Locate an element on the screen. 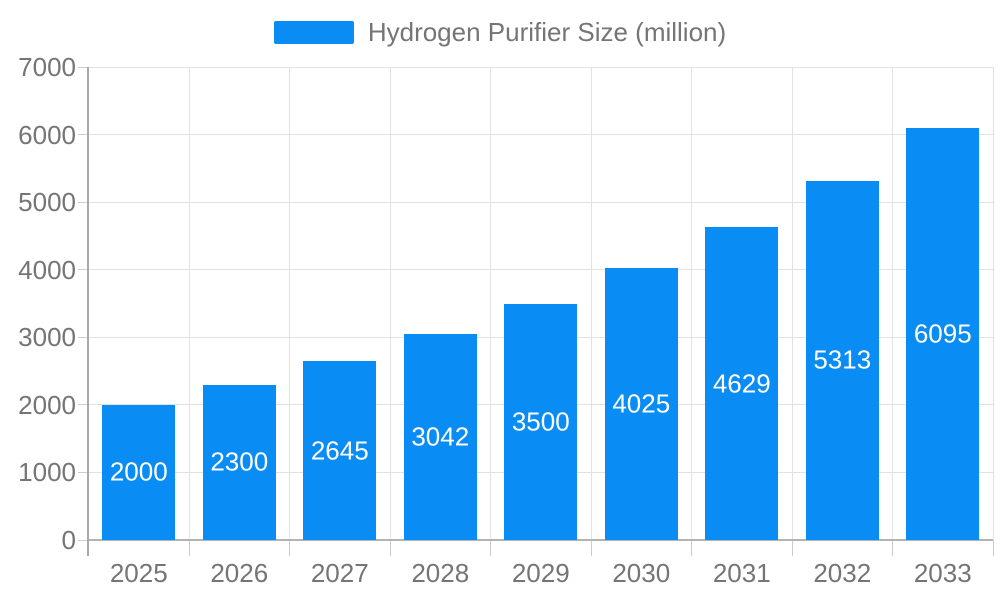 The width and height of the screenshot is (1000, 600). bar-value-label: 3042 is located at coordinates (440, 436).